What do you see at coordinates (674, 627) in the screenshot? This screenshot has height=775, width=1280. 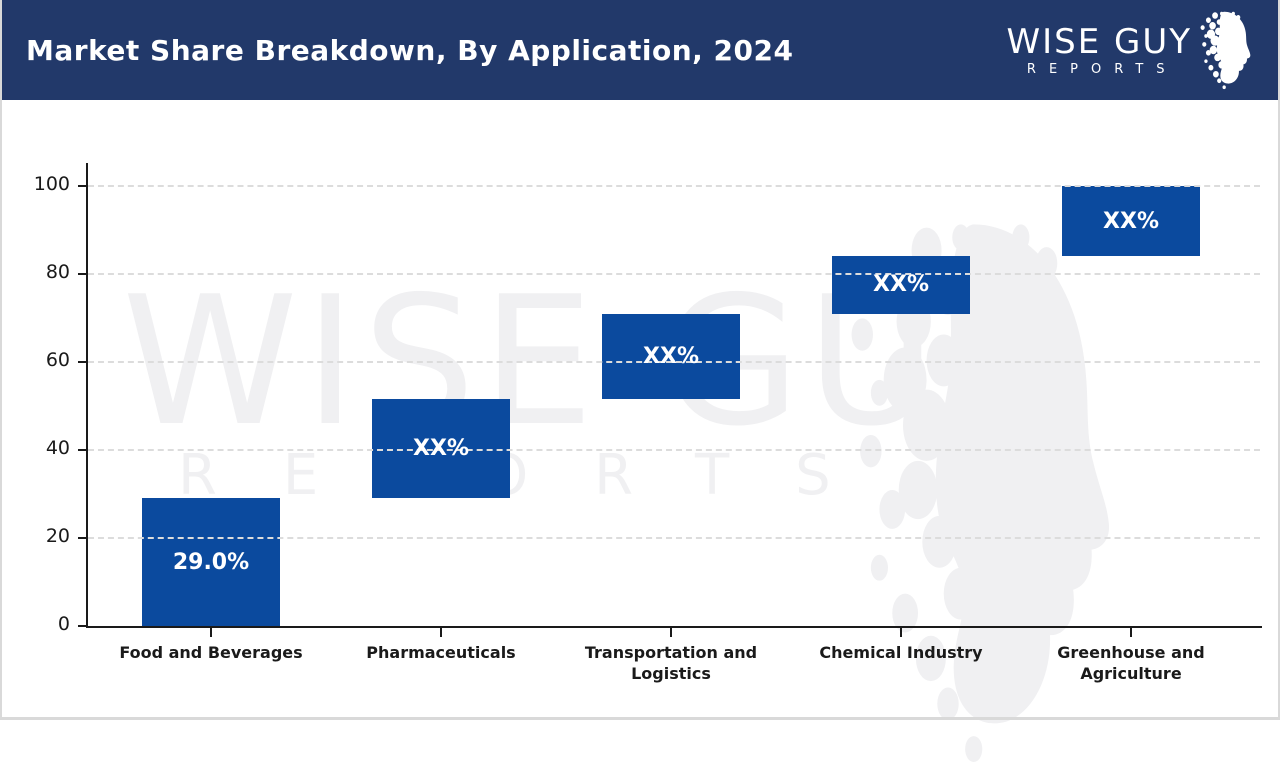 I see `x-axis-line` at bounding box center [674, 627].